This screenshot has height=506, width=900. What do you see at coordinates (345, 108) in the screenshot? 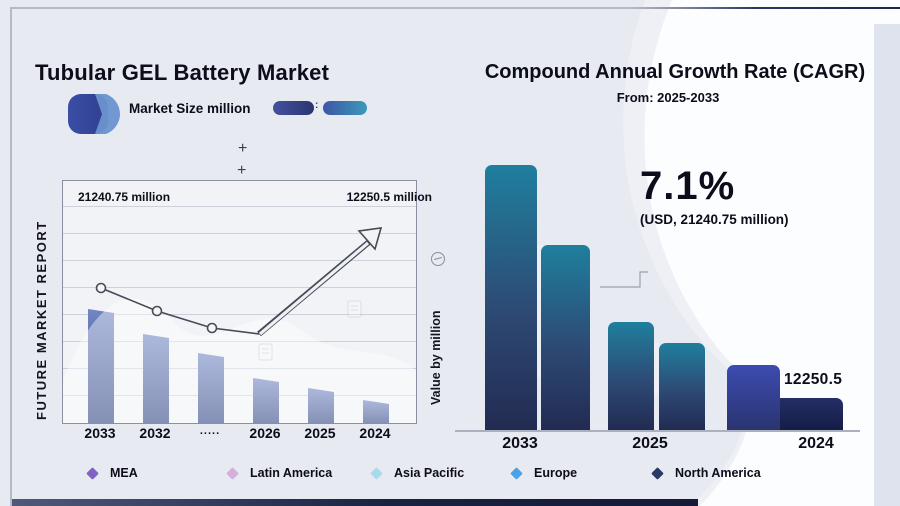
I see `ratio-pill-right` at bounding box center [345, 108].